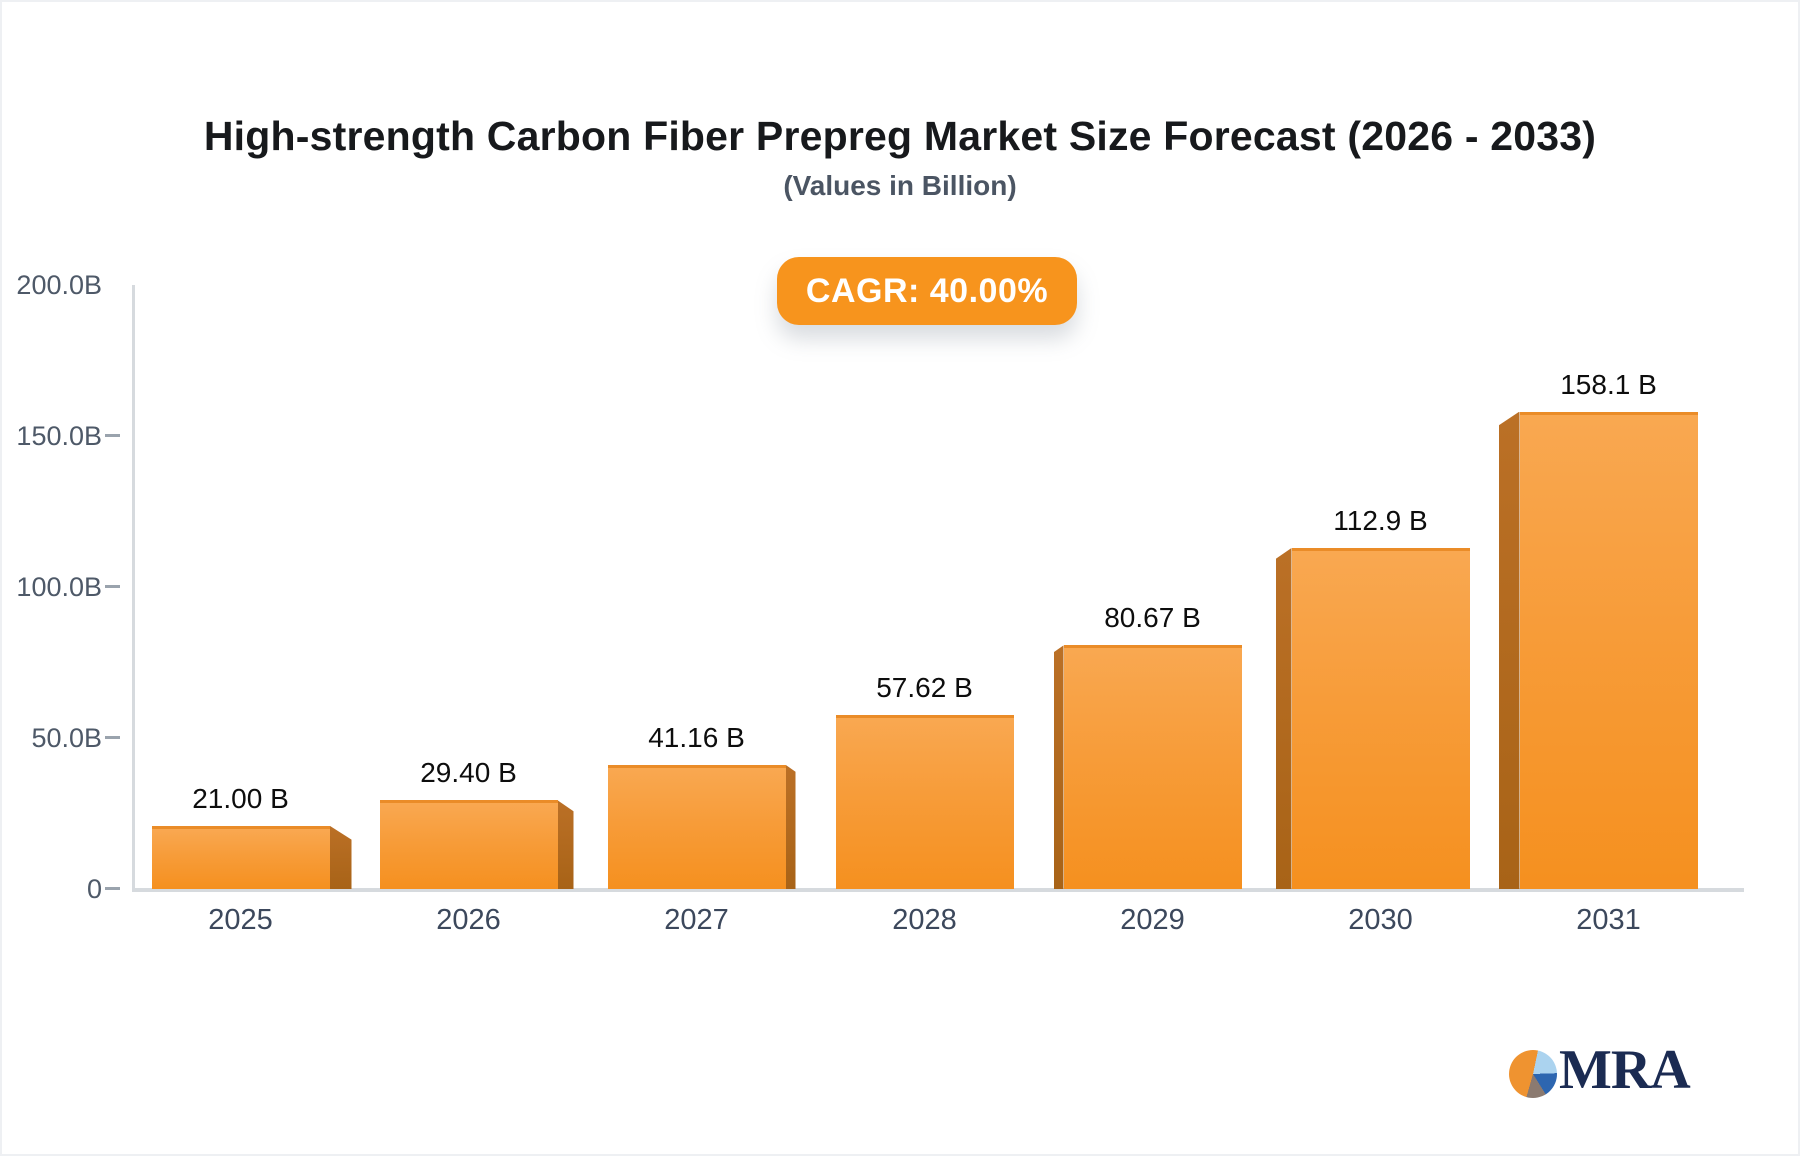 The height and width of the screenshot is (1156, 1800). What do you see at coordinates (1608, 384) in the screenshot?
I see `bar-value-label: 158.1 B` at bounding box center [1608, 384].